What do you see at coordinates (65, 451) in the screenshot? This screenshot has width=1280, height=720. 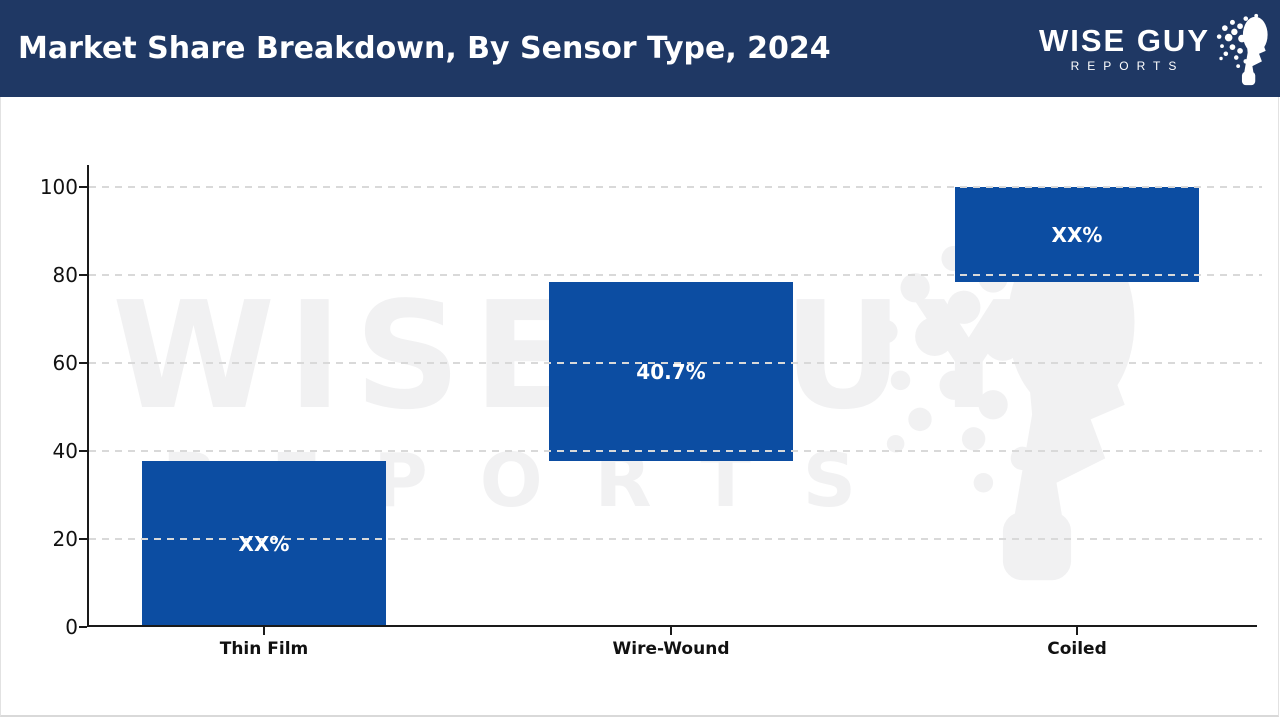 I see `y-tick-label-40: 40` at bounding box center [65, 451].